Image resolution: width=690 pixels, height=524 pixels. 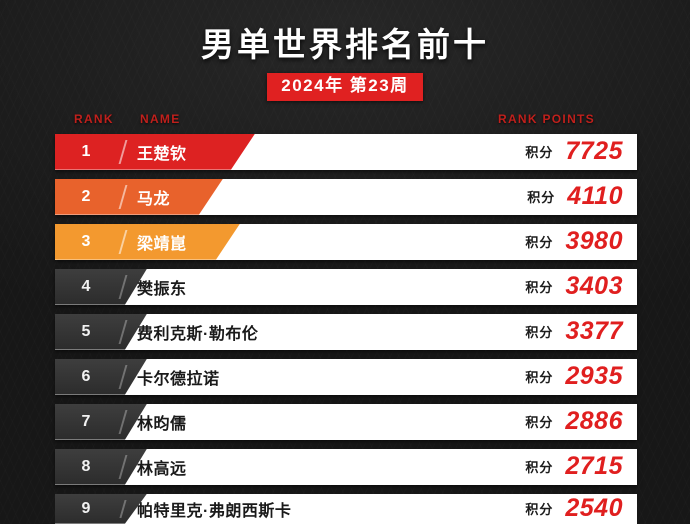 I want to click on column-header-rank-points: RANK POINTS, so click(x=546, y=118).